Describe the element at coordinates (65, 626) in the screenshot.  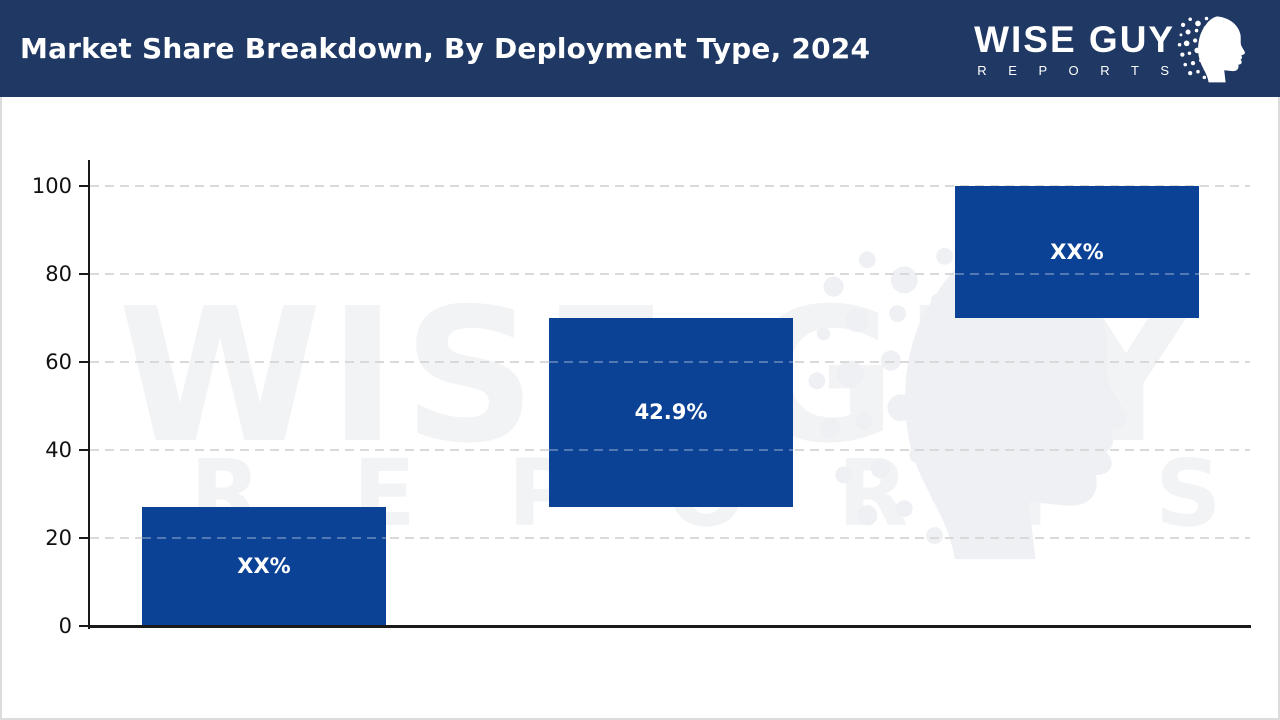
I see `y-tick-label: 0` at that location.